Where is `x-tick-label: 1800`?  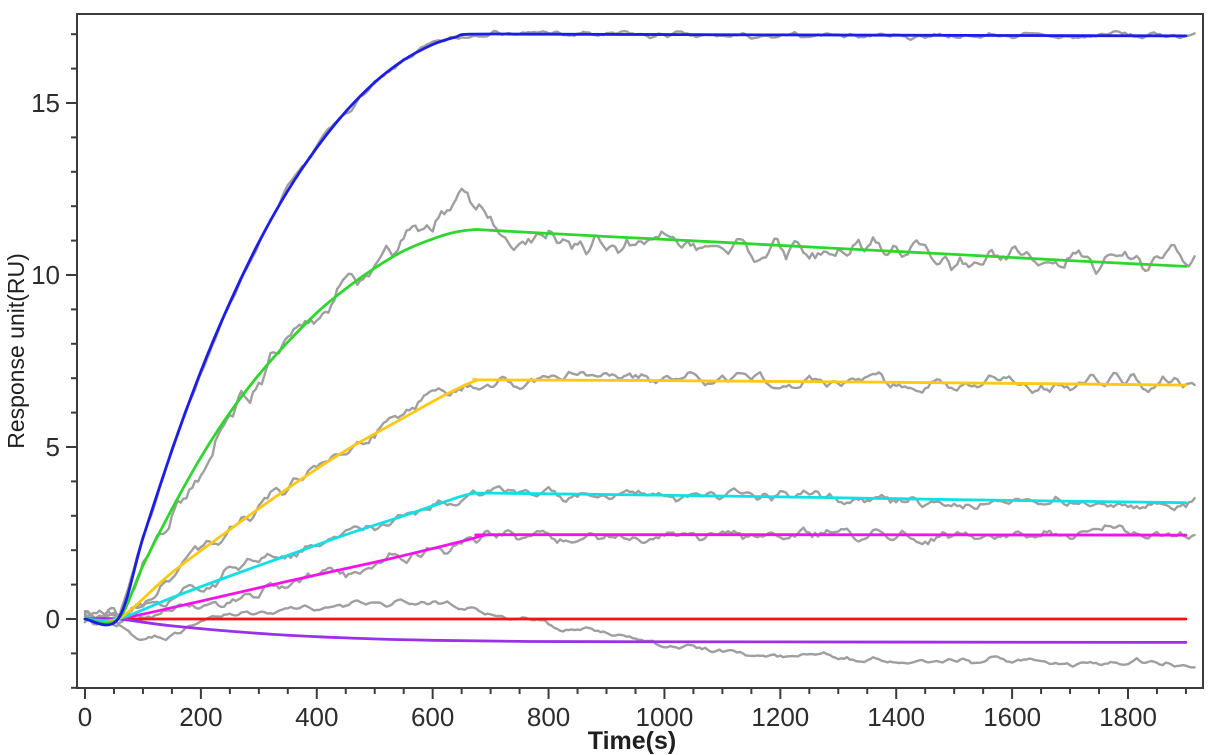
x-tick-label: 1800 is located at coordinates (1128, 717).